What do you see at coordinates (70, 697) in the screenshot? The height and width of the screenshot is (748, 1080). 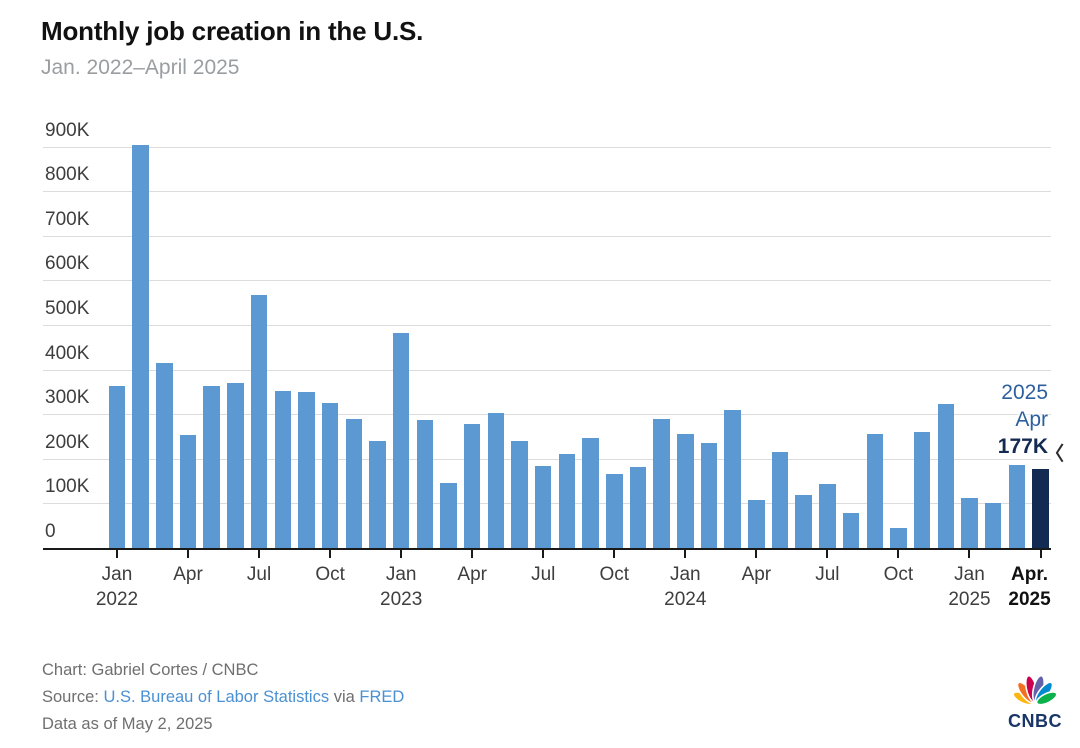 I see `source-label: Source:` at bounding box center [70, 697].